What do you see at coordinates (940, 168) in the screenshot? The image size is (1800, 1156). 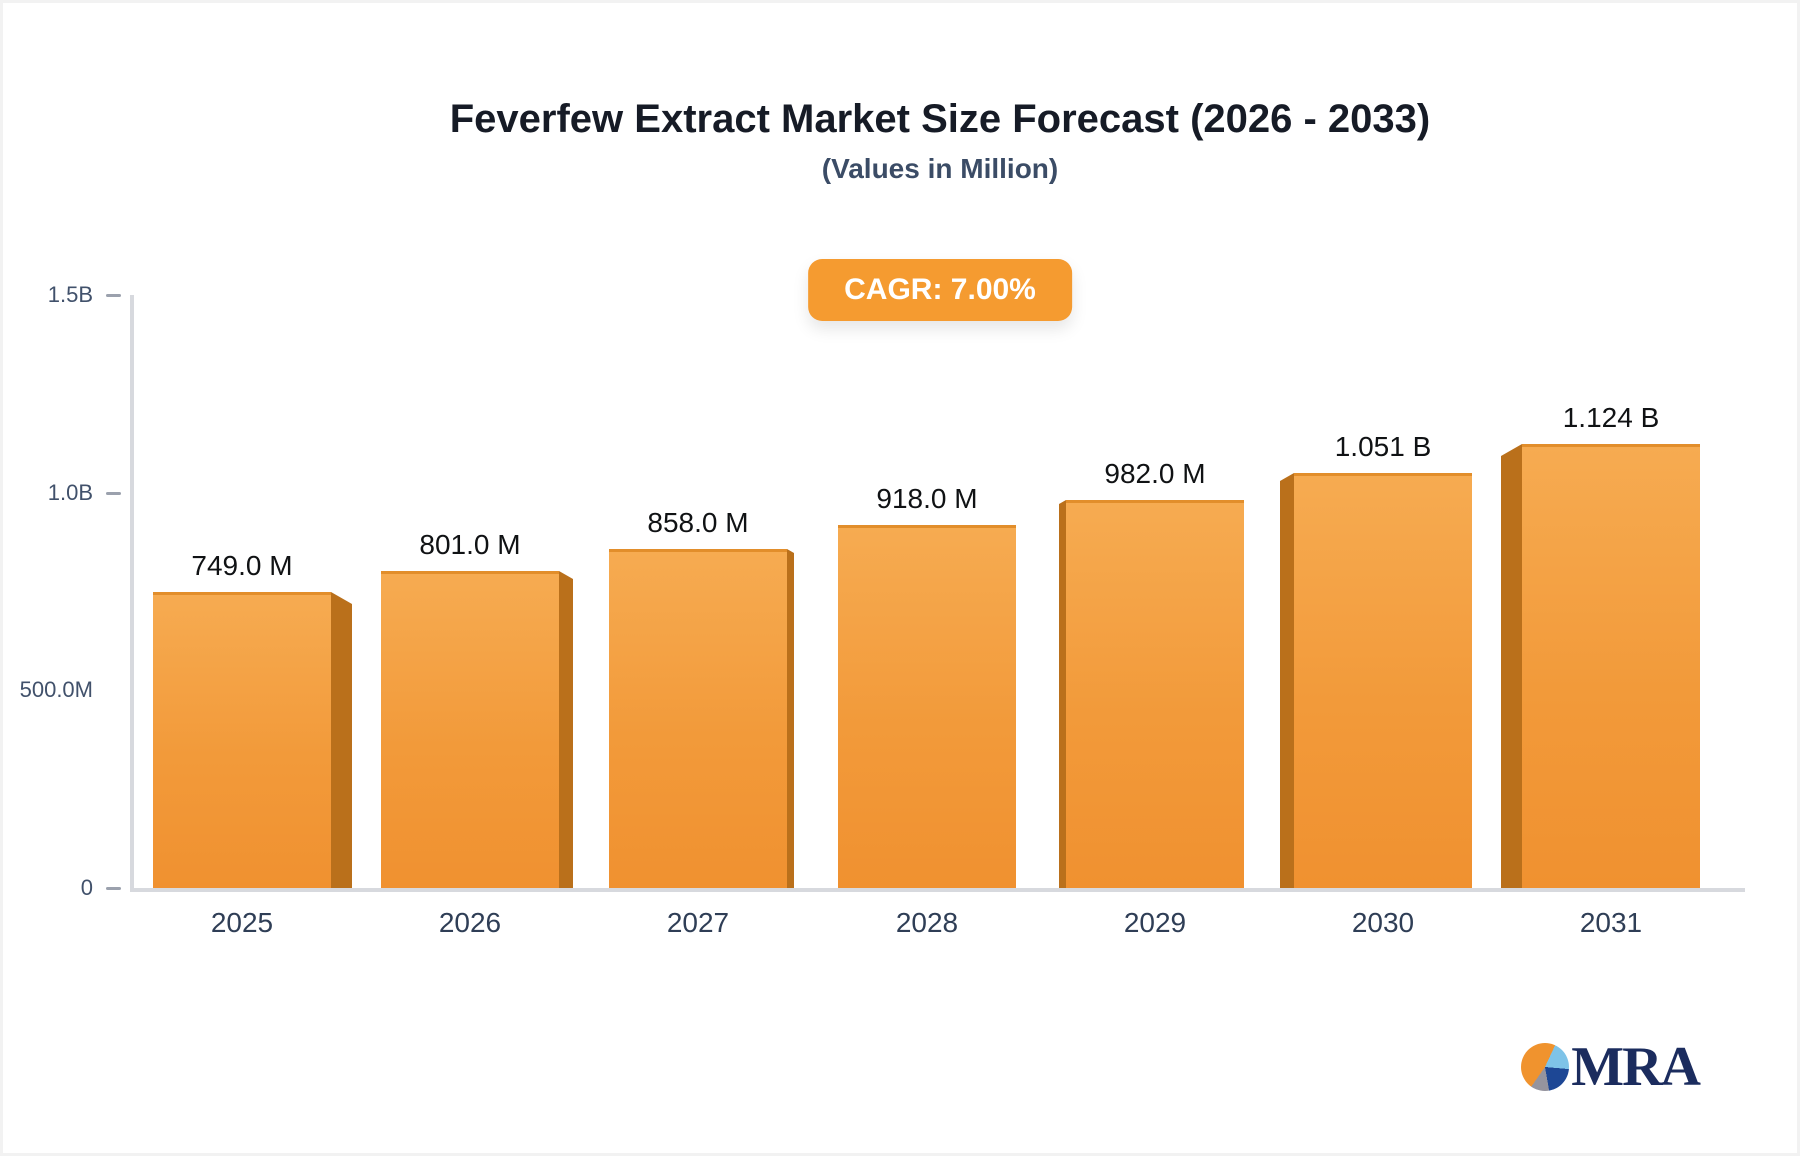 I see `chart-subtitle: (Values in Million)` at bounding box center [940, 168].